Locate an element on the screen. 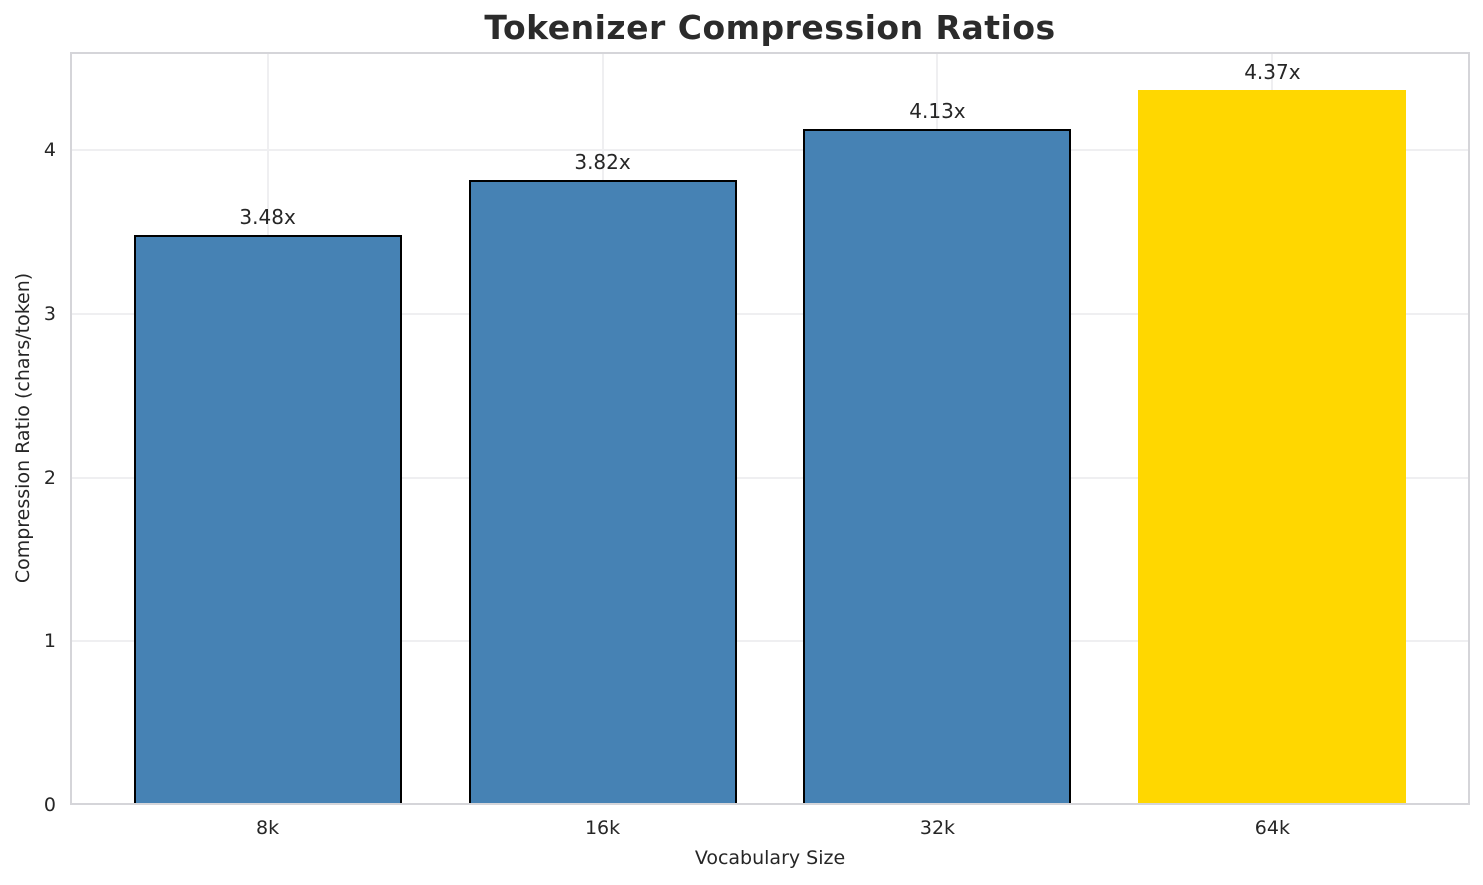 The height and width of the screenshot is (885, 1483). bar-value-label-64k: 4.37x is located at coordinates (1272, 71).